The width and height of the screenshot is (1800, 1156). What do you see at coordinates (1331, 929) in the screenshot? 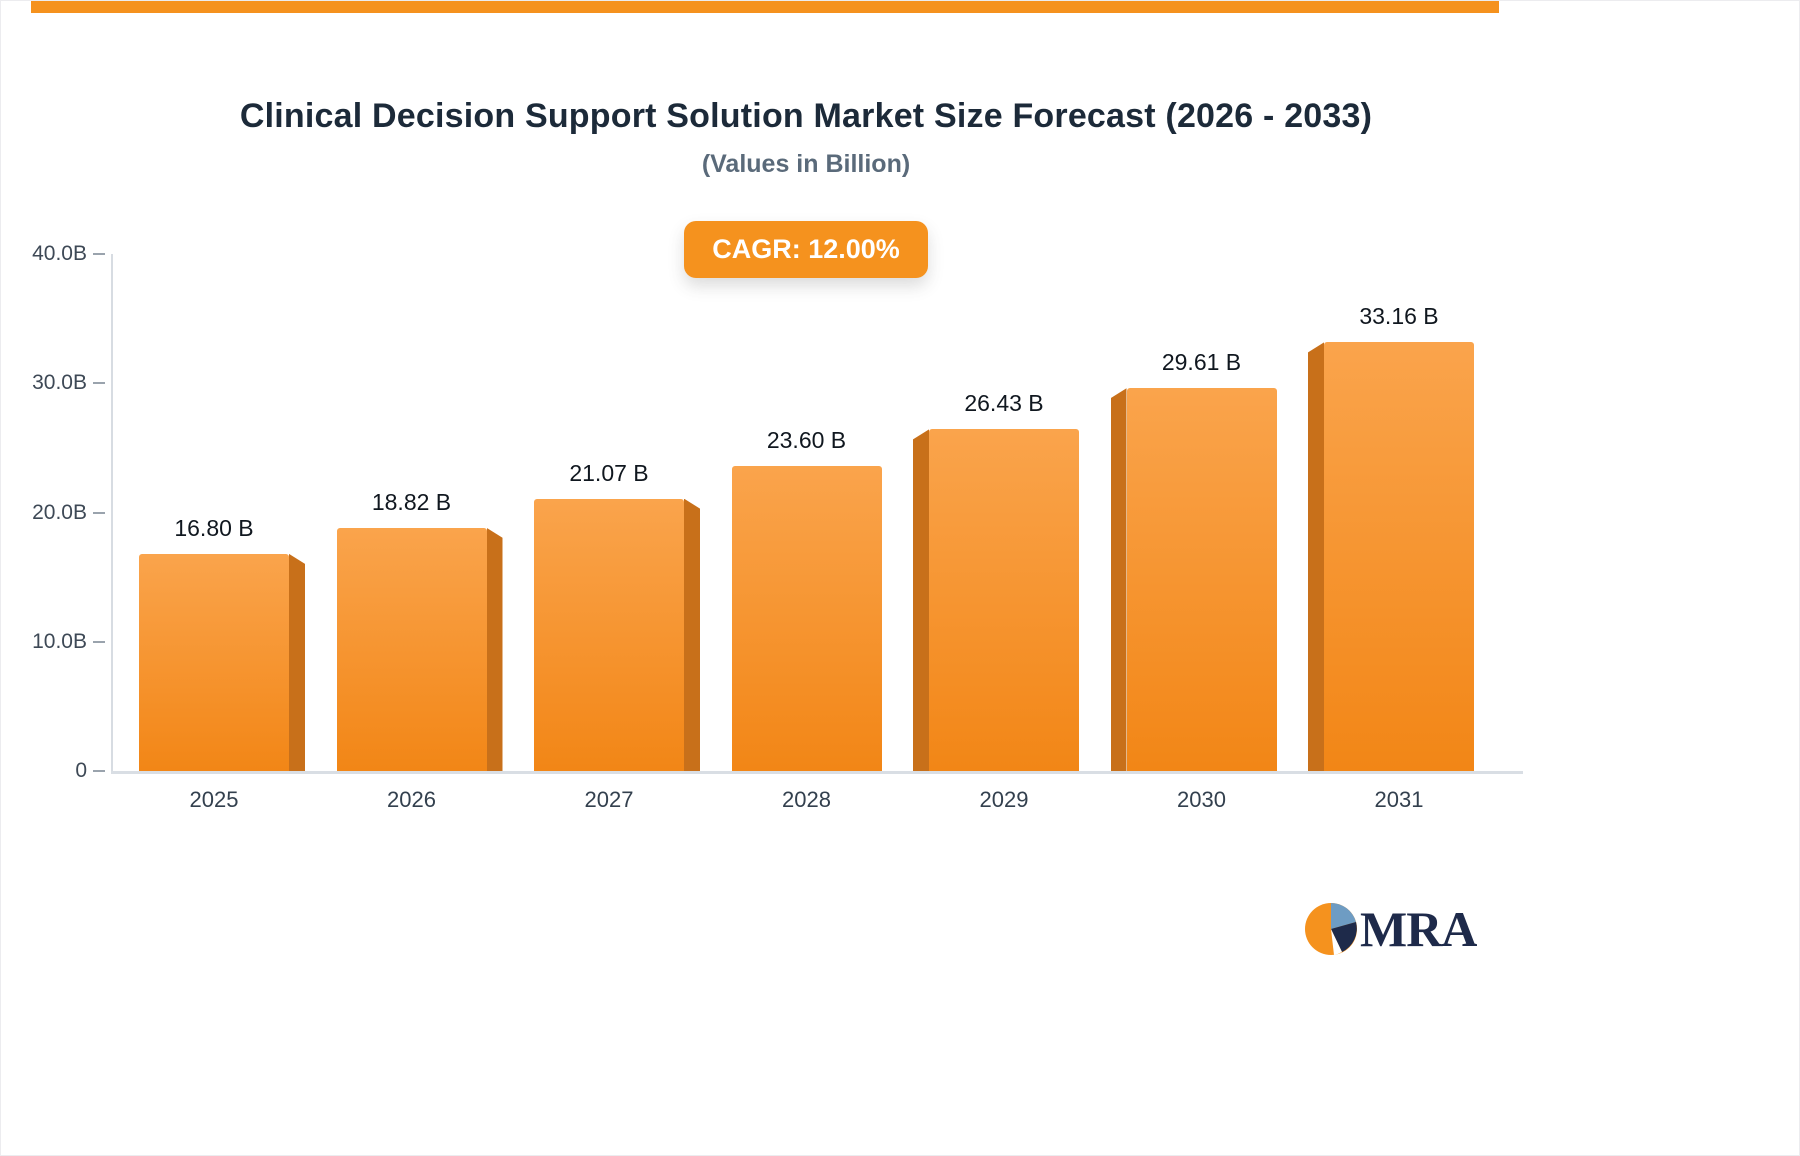
I see `logo-pie-icon` at bounding box center [1331, 929].